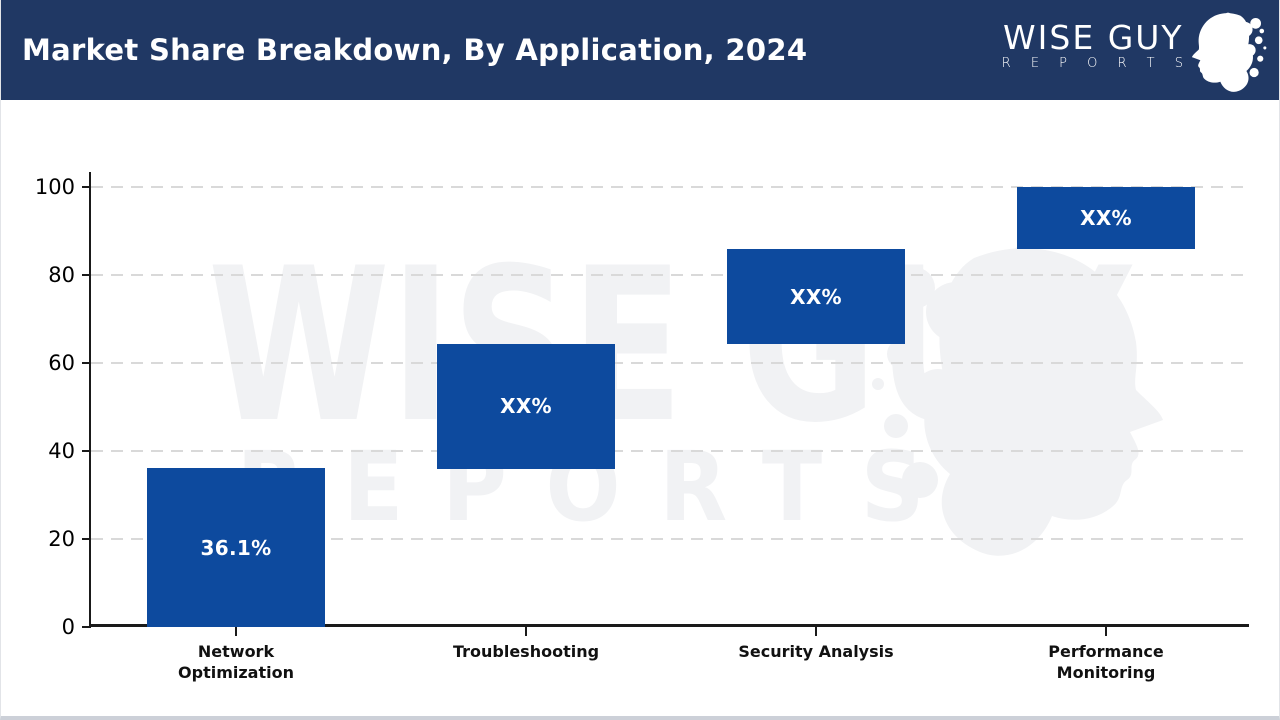 The height and width of the screenshot is (720, 1280). I want to click on bar-security-analysis: XX%, so click(816, 297).